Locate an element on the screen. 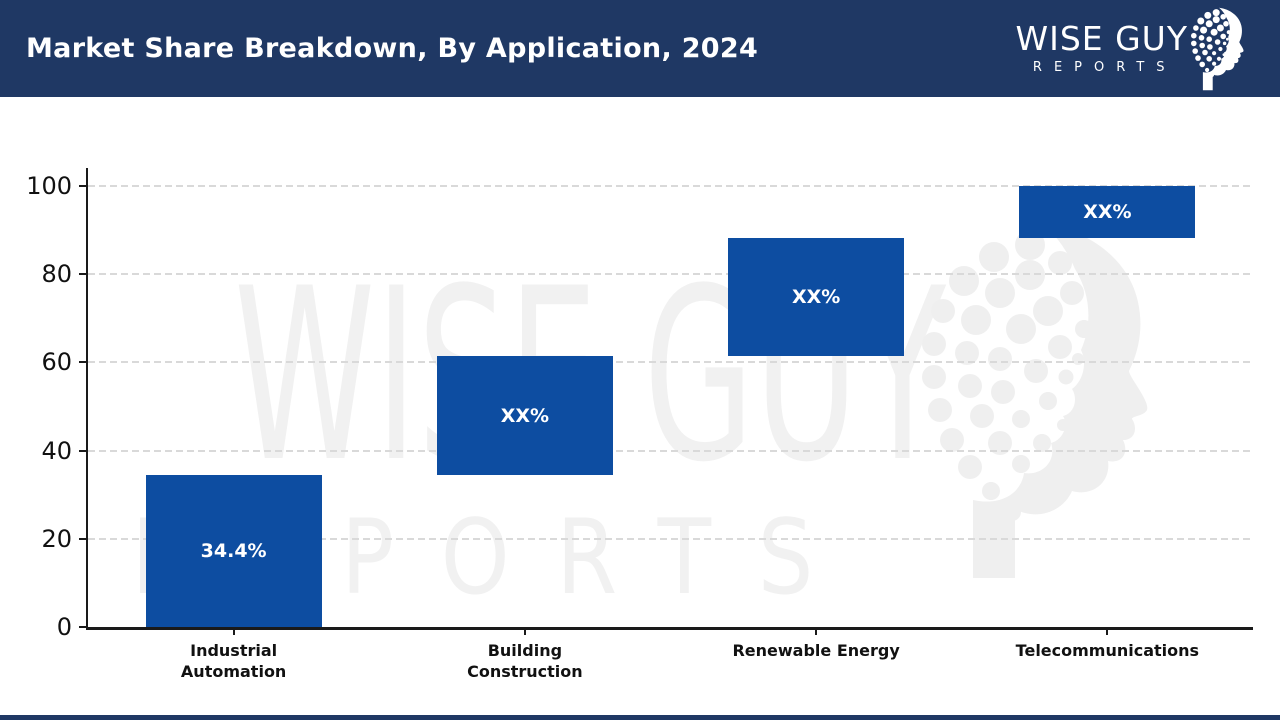  bar-industrial-automation: 34.4% is located at coordinates (233, 551).